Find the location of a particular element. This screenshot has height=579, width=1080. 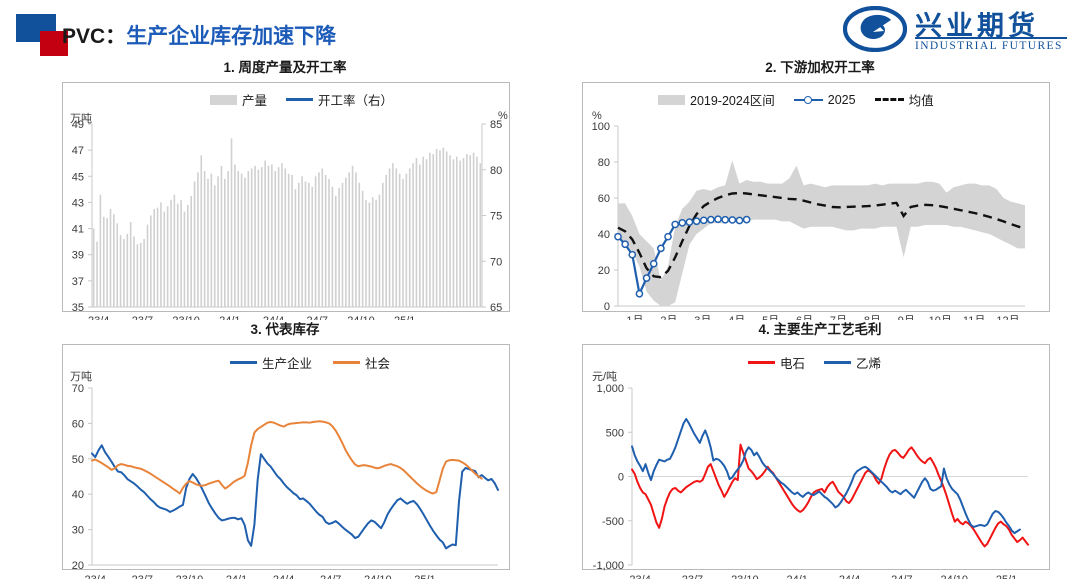

chart-3-legend: 生产企业 社会 is located at coordinates (310, 362).